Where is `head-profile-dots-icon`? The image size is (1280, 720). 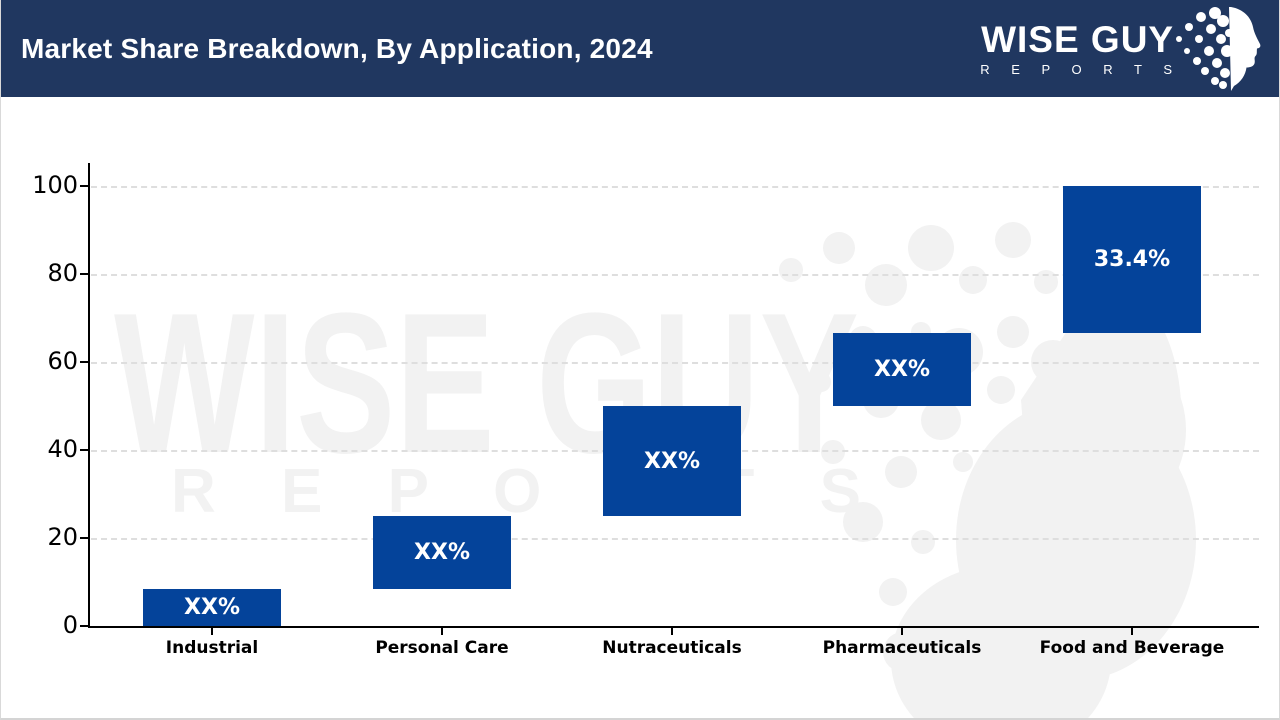
head-profile-dots-icon is located at coordinates (1218, 48).